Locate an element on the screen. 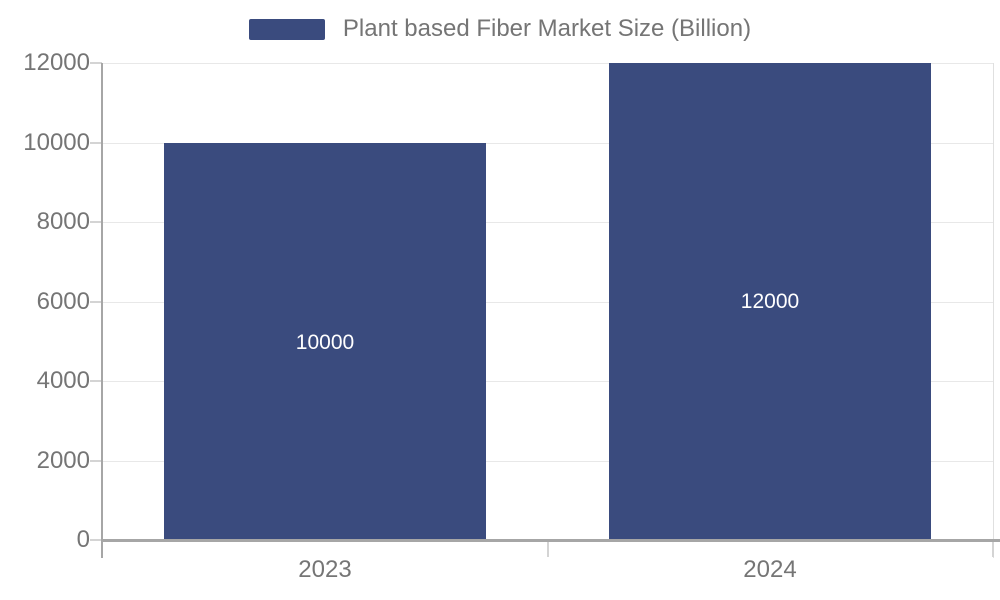  y-axis-line is located at coordinates (102, 310).